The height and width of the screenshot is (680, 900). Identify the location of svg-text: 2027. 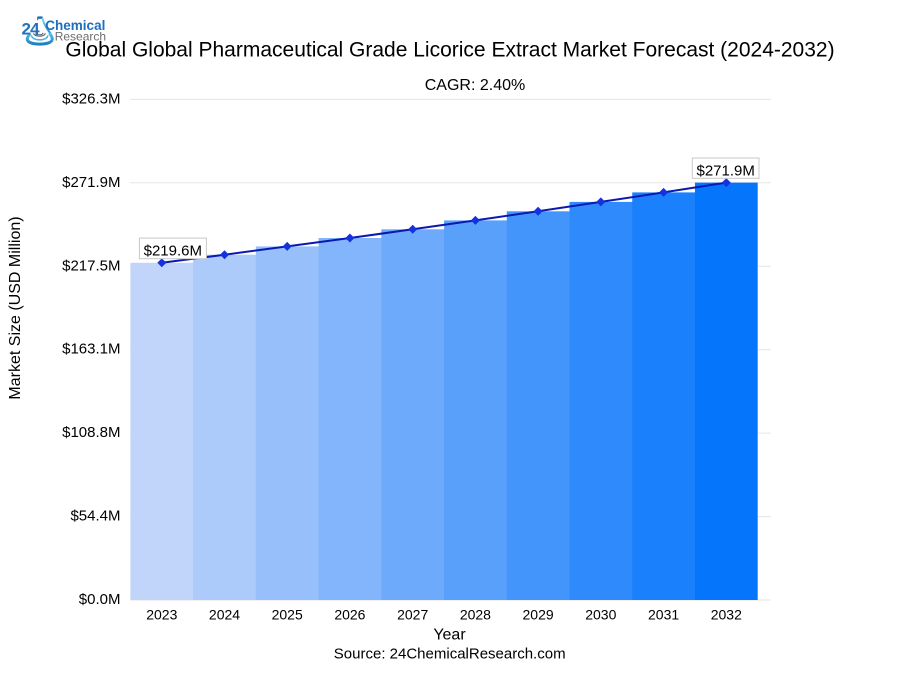
(412, 614).